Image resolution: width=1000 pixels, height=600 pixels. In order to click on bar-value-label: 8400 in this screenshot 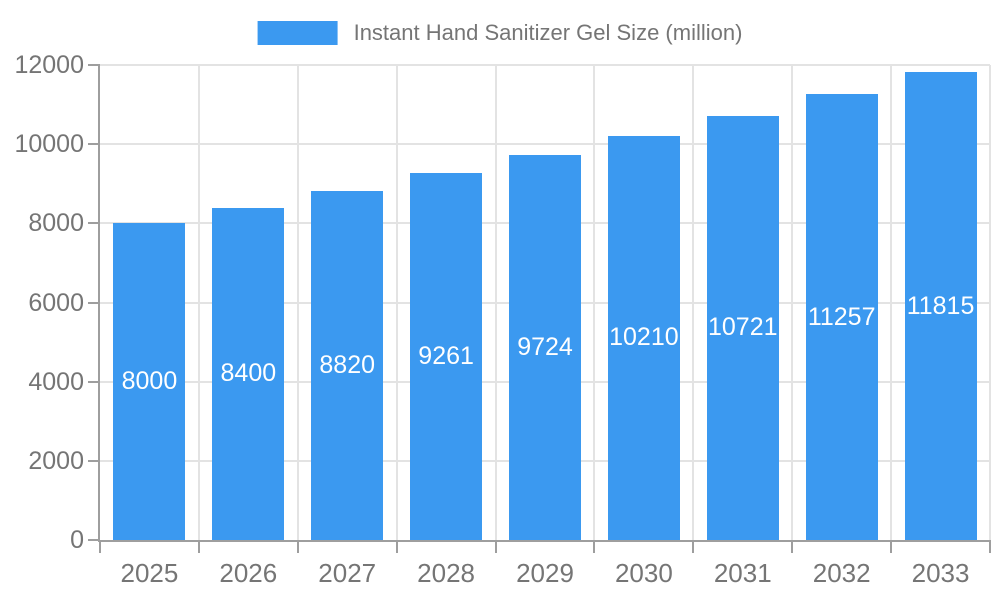, I will do `click(248, 373)`.